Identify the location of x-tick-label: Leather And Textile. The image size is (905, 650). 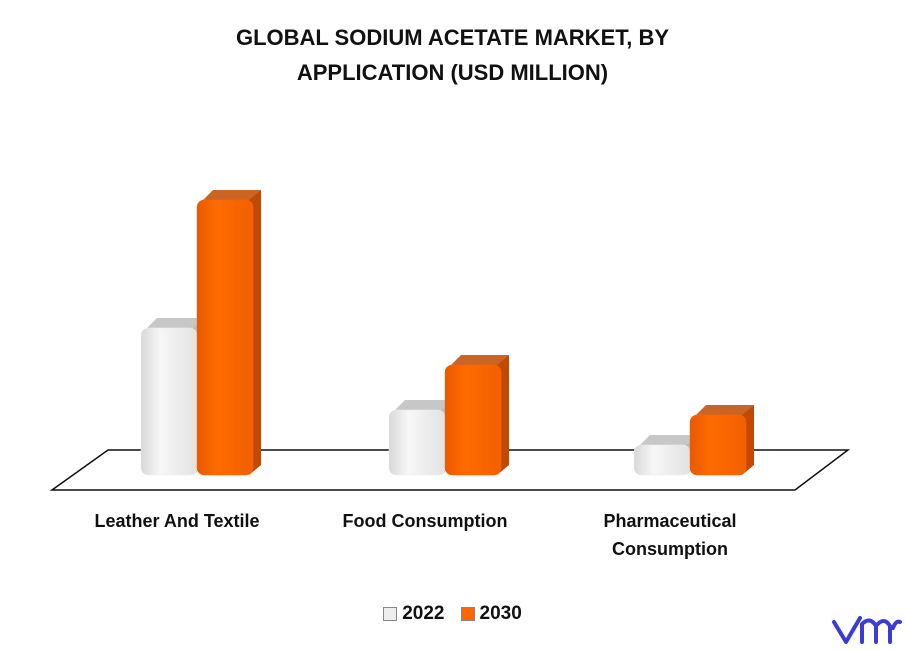
(177, 521).